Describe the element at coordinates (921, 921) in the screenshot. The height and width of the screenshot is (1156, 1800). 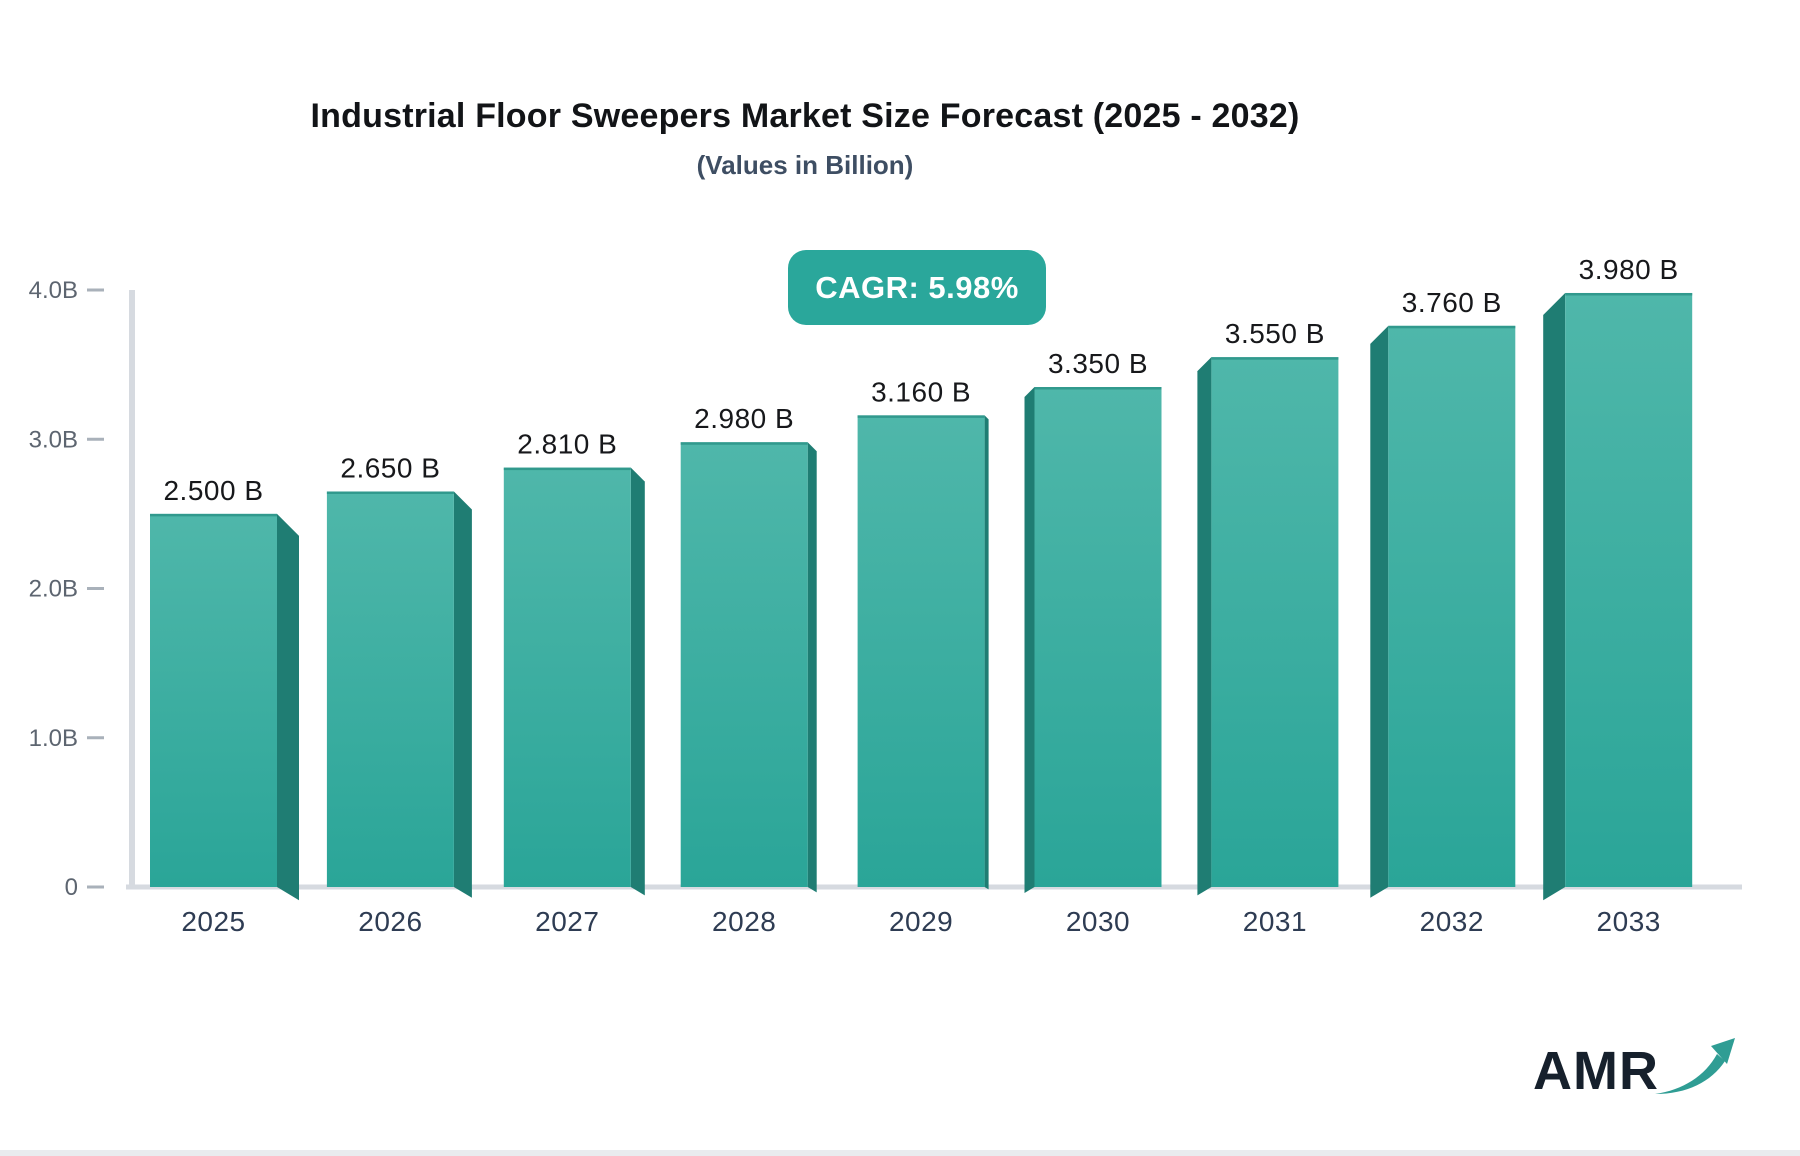
I see `x-axis-label: 2029` at that location.